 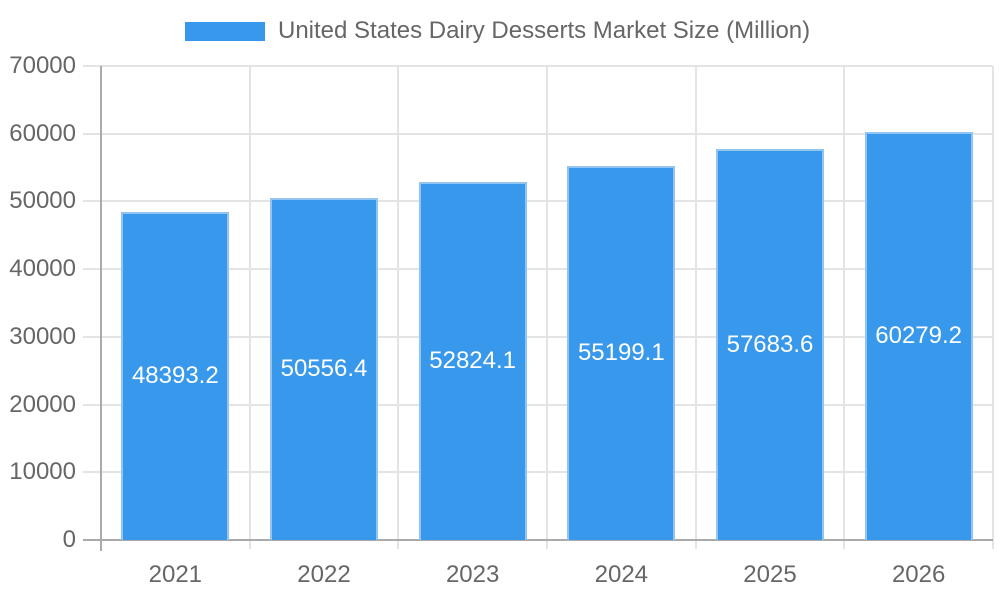 What do you see at coordinates (101, 308) in the screenshot?
I see `y-axis-line` at bounding box center [101, 308].